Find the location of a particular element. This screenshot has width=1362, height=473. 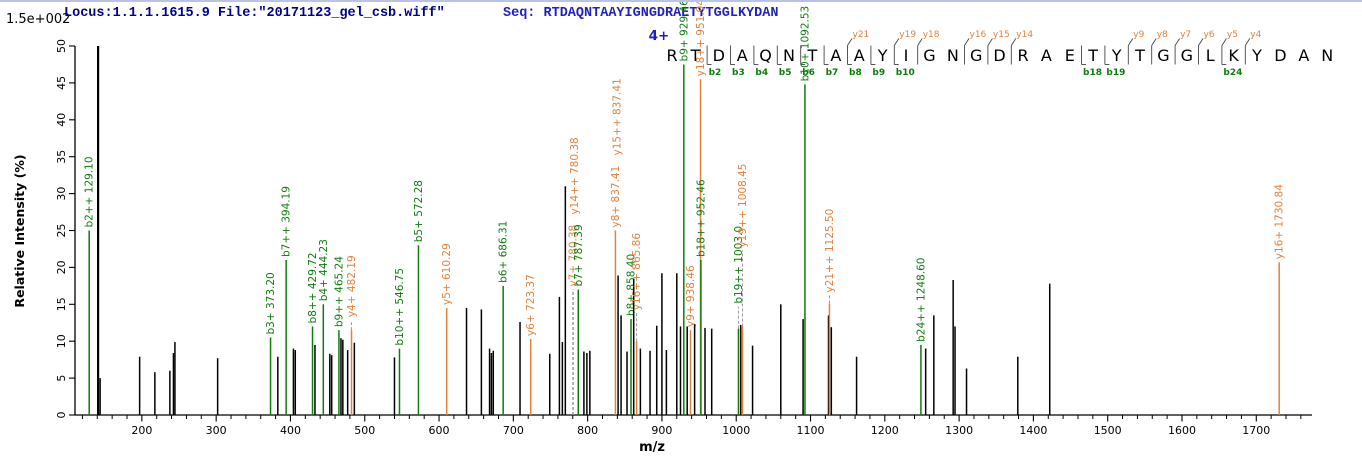

x-tick-label: 600 is located at coordinates (439, 430).